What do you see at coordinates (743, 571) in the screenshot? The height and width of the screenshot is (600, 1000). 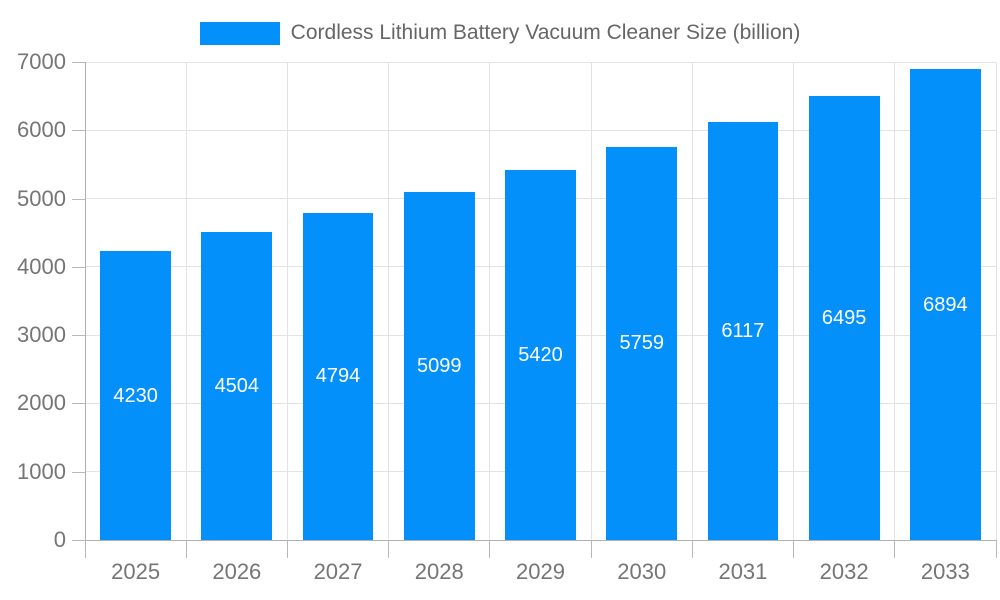 I see `x-axis-label-2031: 2031` at bounding box center [743, 571].